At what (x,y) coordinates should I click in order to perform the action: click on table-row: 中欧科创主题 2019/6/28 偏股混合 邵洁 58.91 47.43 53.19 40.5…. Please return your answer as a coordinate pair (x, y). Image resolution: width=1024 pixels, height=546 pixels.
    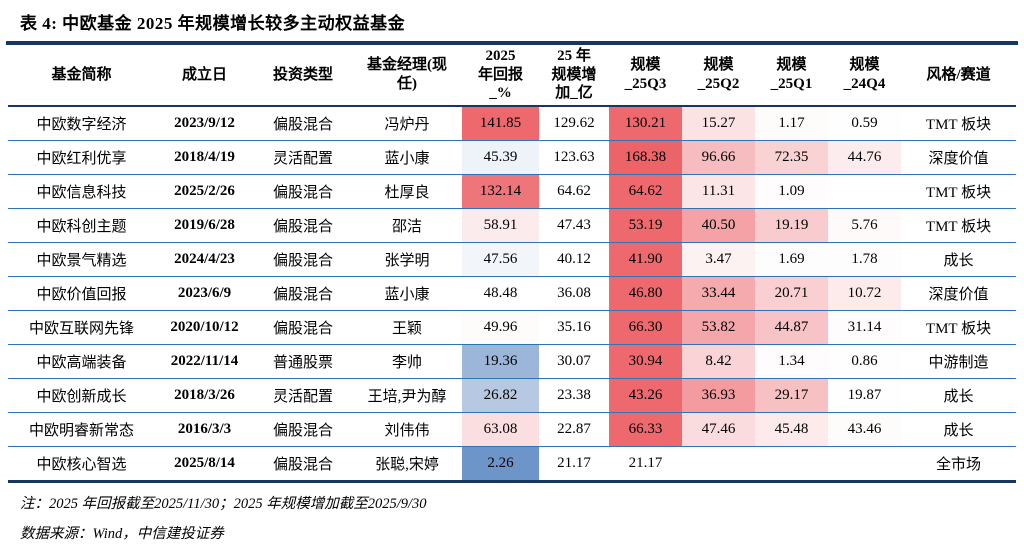
    Looking at the image, I should click on (512, 225).